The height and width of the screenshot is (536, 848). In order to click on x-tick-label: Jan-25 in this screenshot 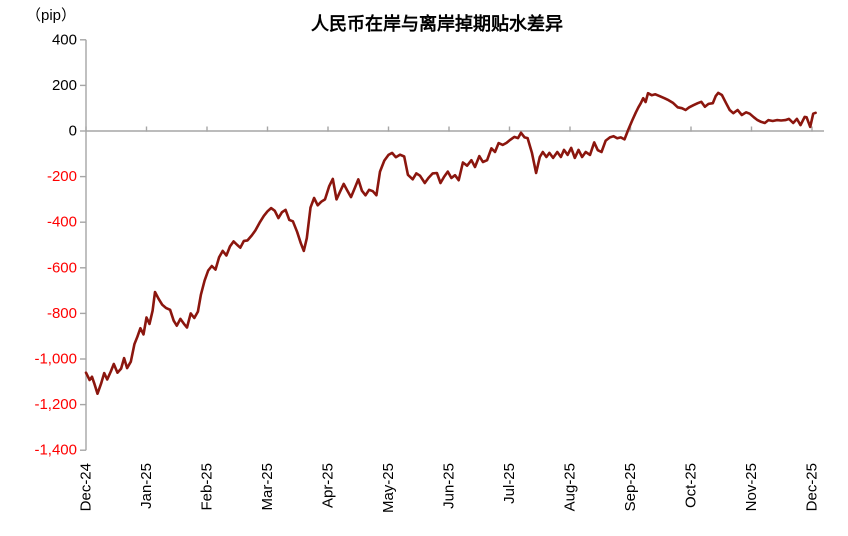, I will do `click(146, 486)`.